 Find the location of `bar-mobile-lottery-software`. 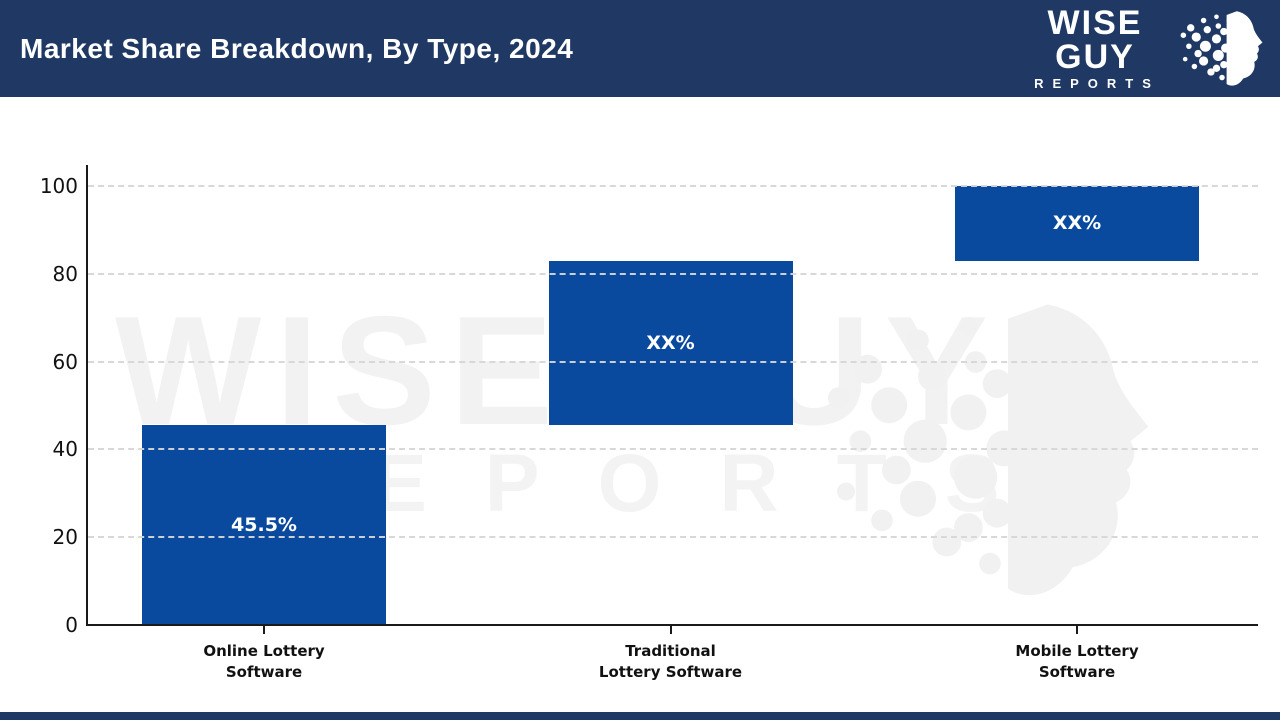

bar-mobile-lottery-software is located at coordinates (1077, 223).